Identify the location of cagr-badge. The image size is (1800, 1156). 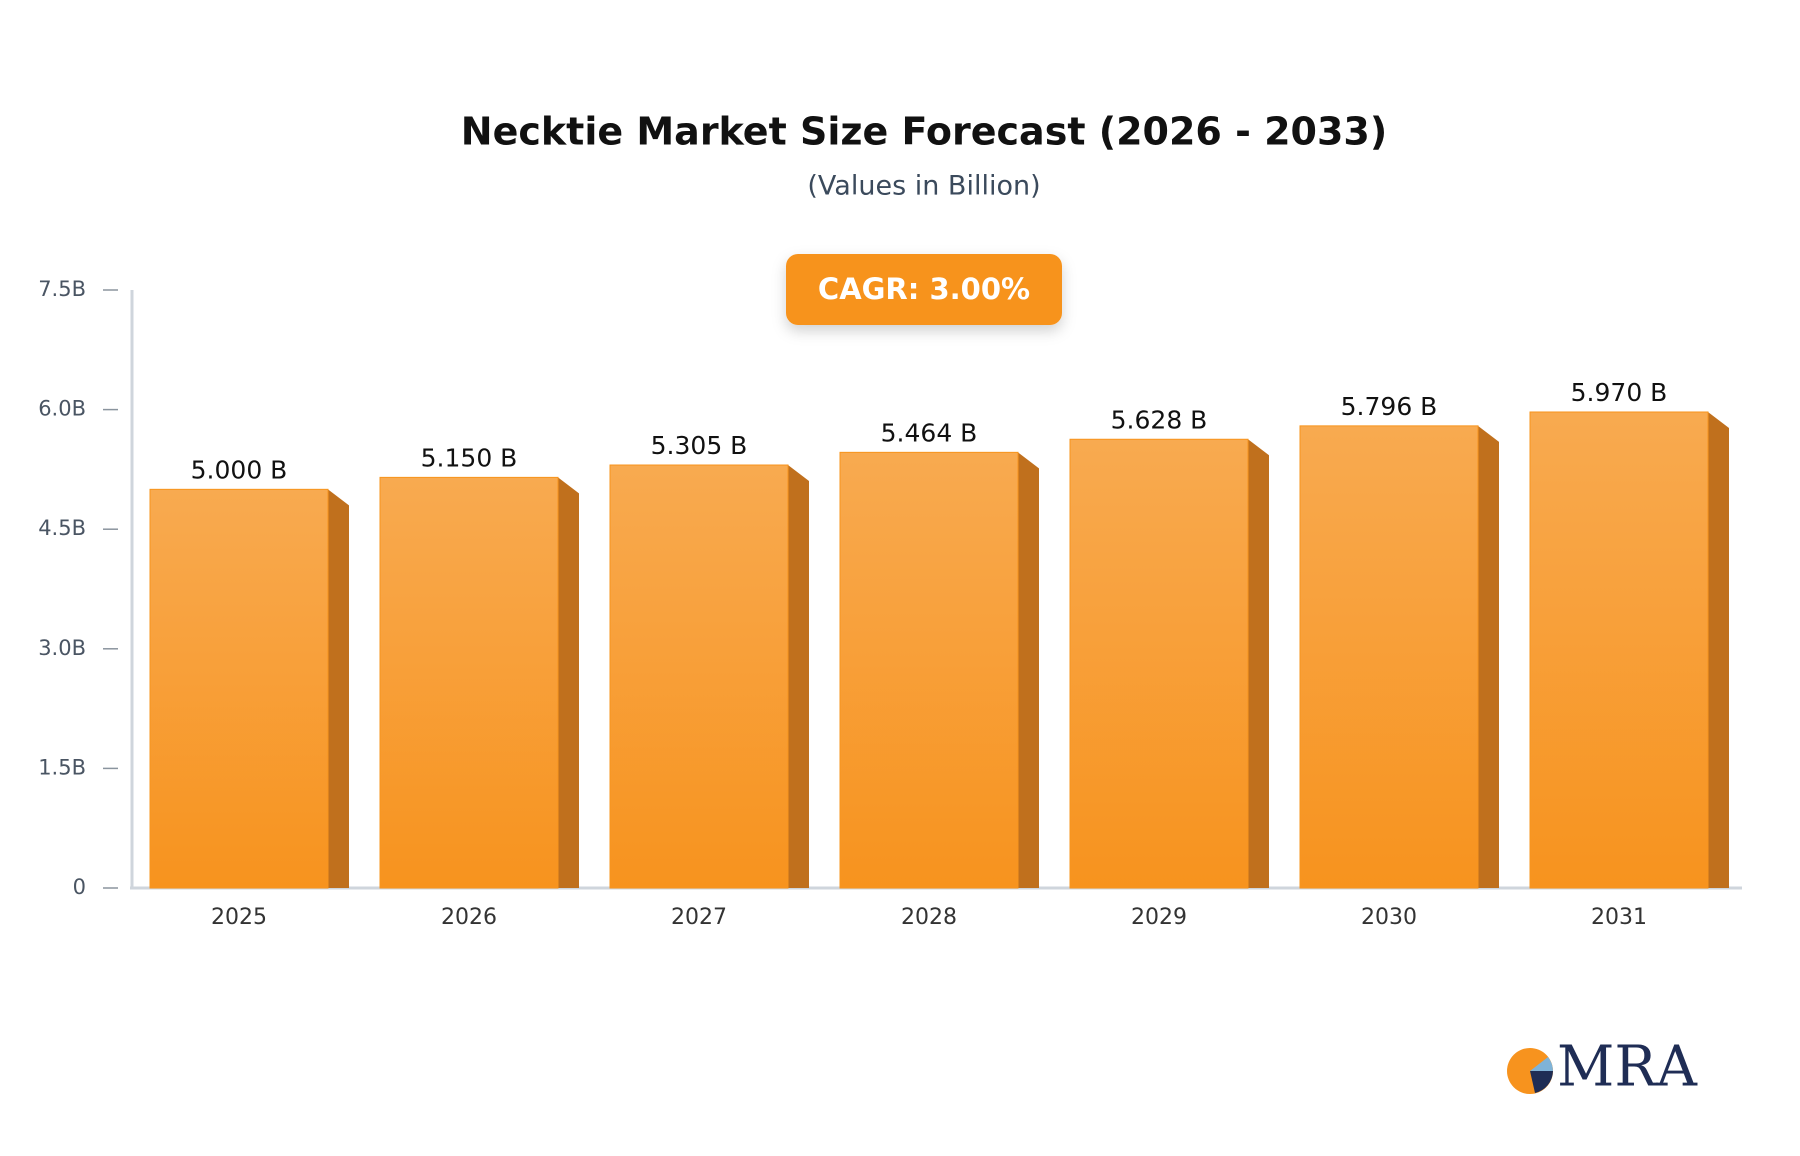
(924, 289).